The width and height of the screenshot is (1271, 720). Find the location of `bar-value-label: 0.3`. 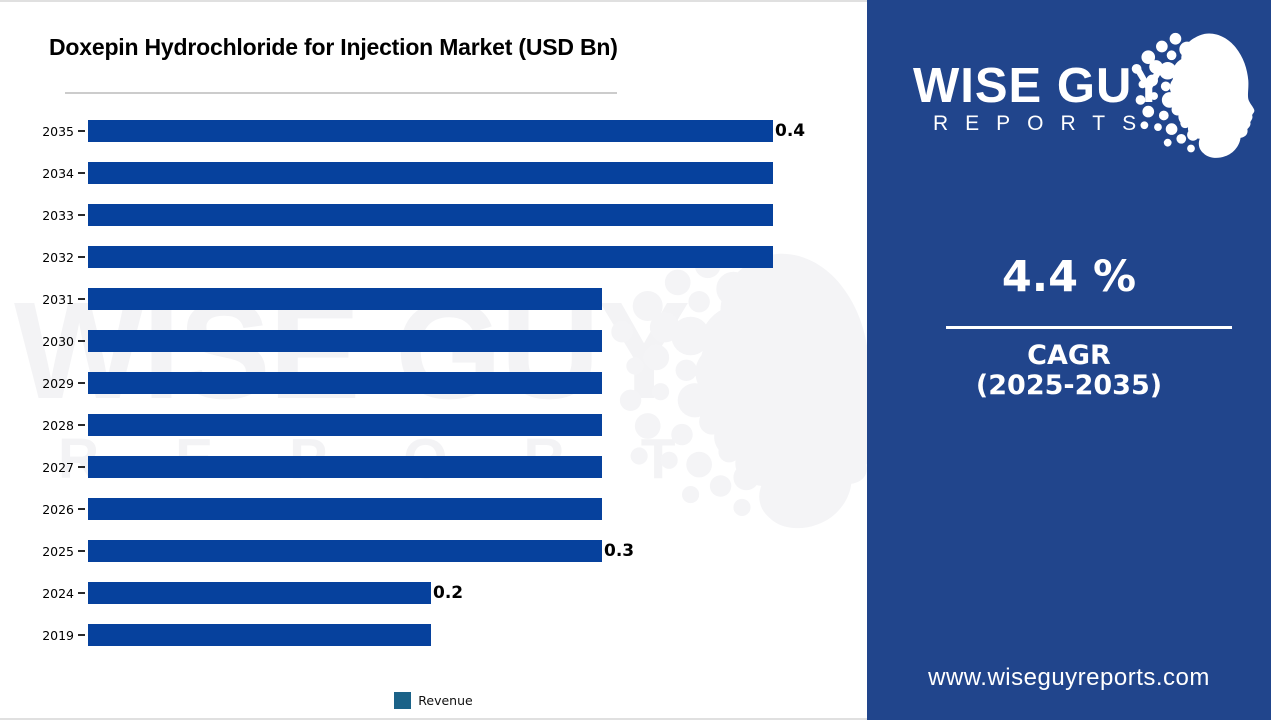

bar-value-label: 0.3 is located at coordinates (619, 551).